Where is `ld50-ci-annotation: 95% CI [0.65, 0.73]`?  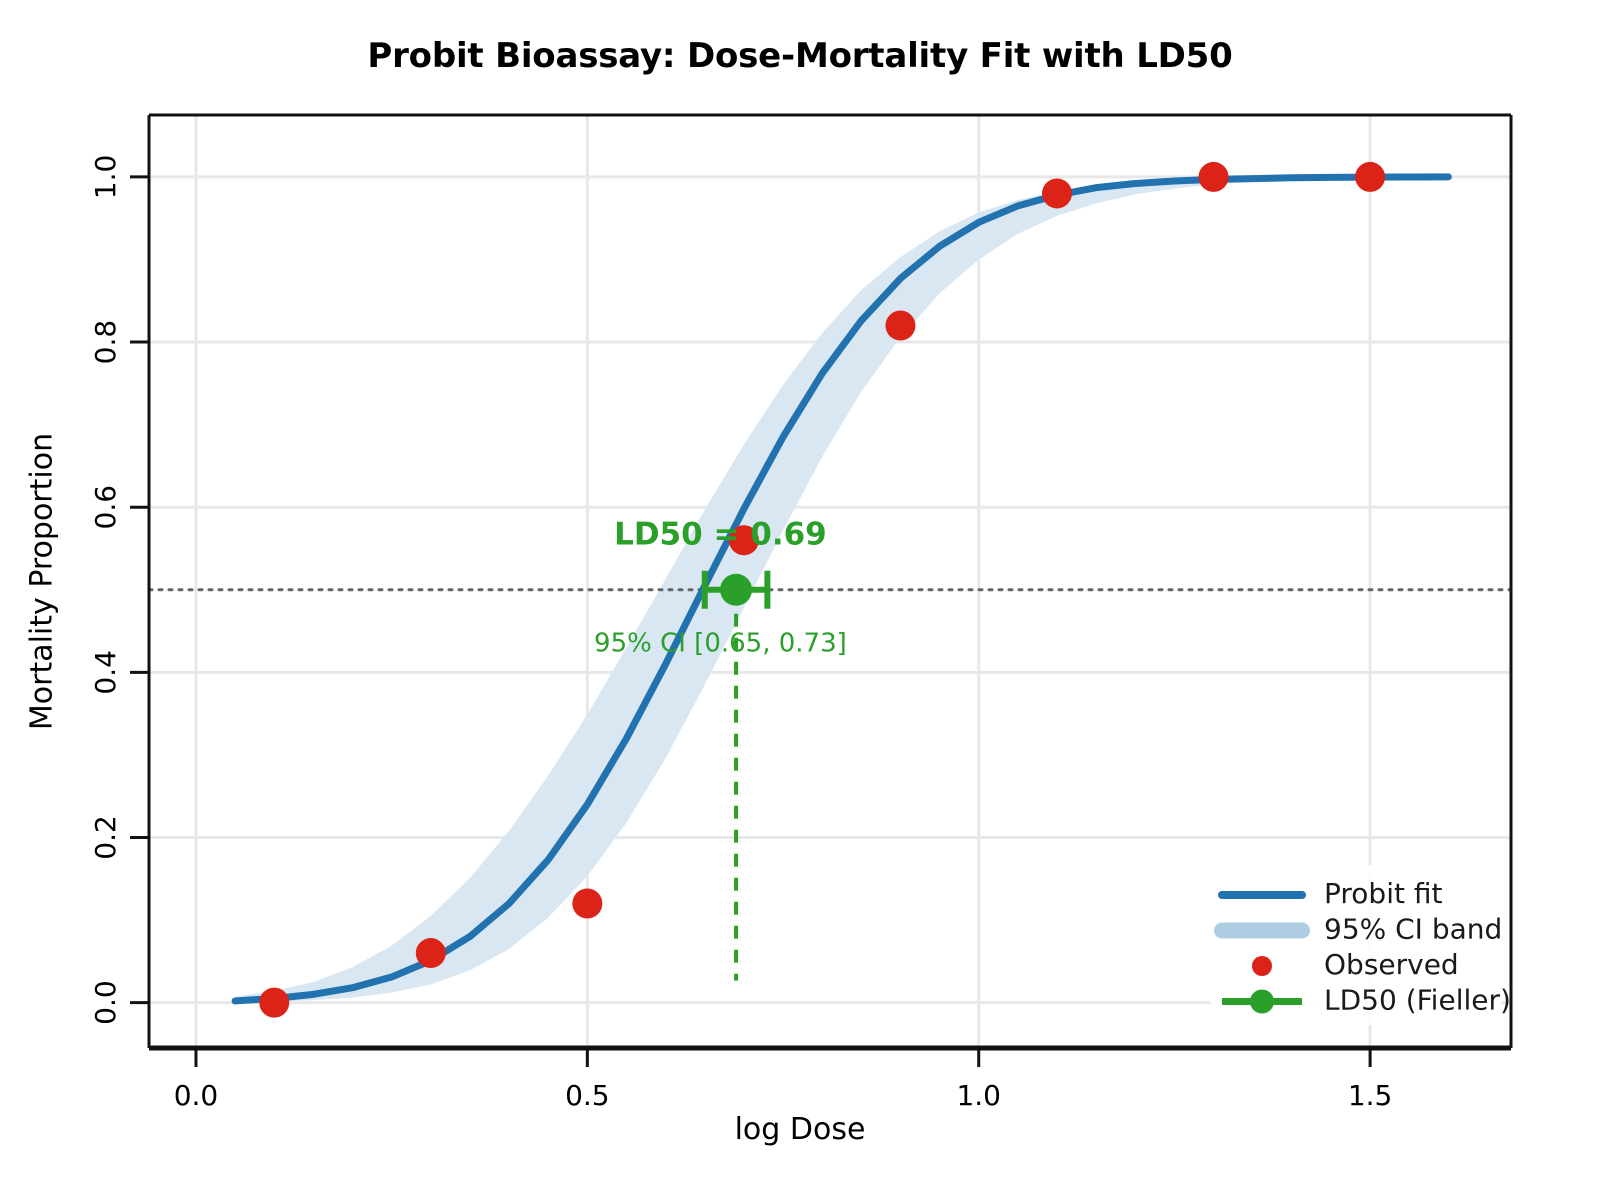
ld50-ci-annotation: 95% CI [0.65, 0.73] is located at coordinates (720, 644).